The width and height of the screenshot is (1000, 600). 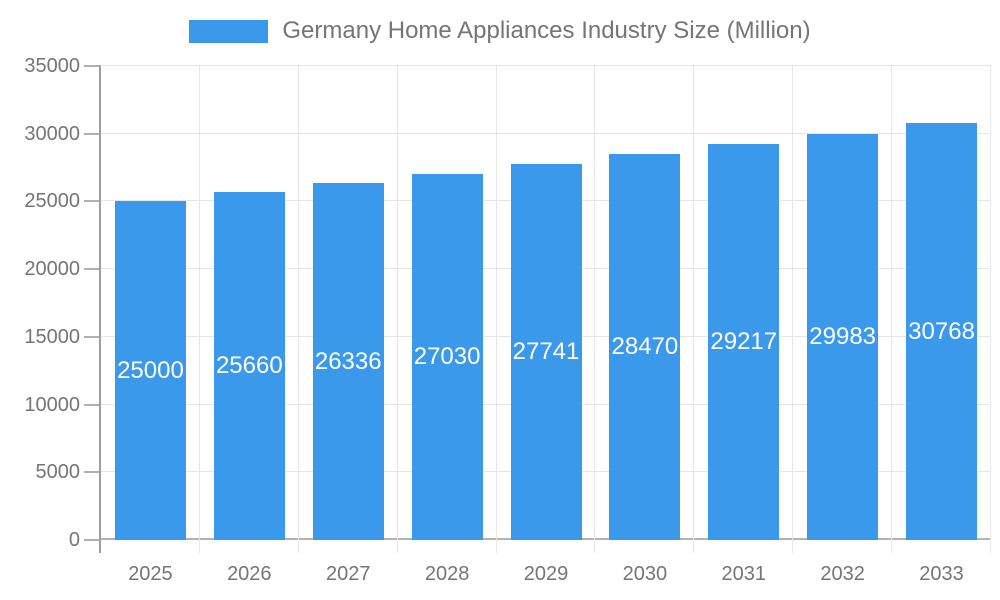 I want to click on x-axis-label: 2029, so click(x=546, y=574).